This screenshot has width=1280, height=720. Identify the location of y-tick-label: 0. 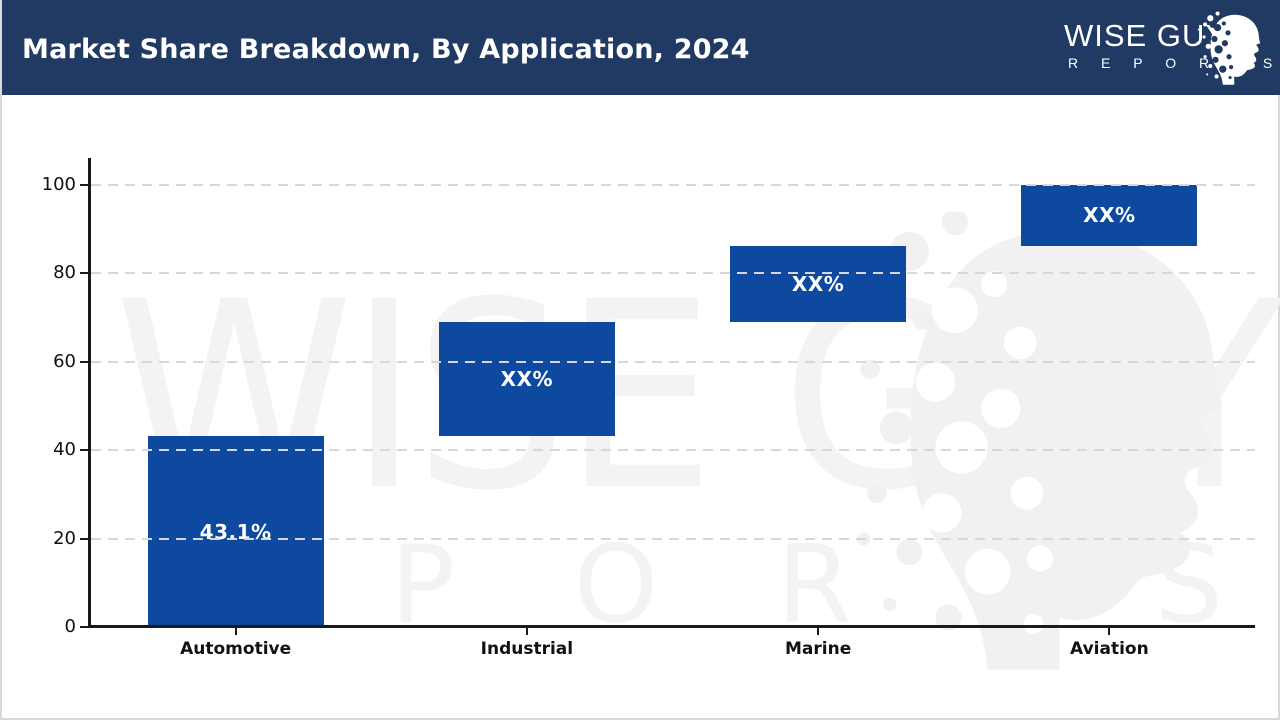
(70, 626).